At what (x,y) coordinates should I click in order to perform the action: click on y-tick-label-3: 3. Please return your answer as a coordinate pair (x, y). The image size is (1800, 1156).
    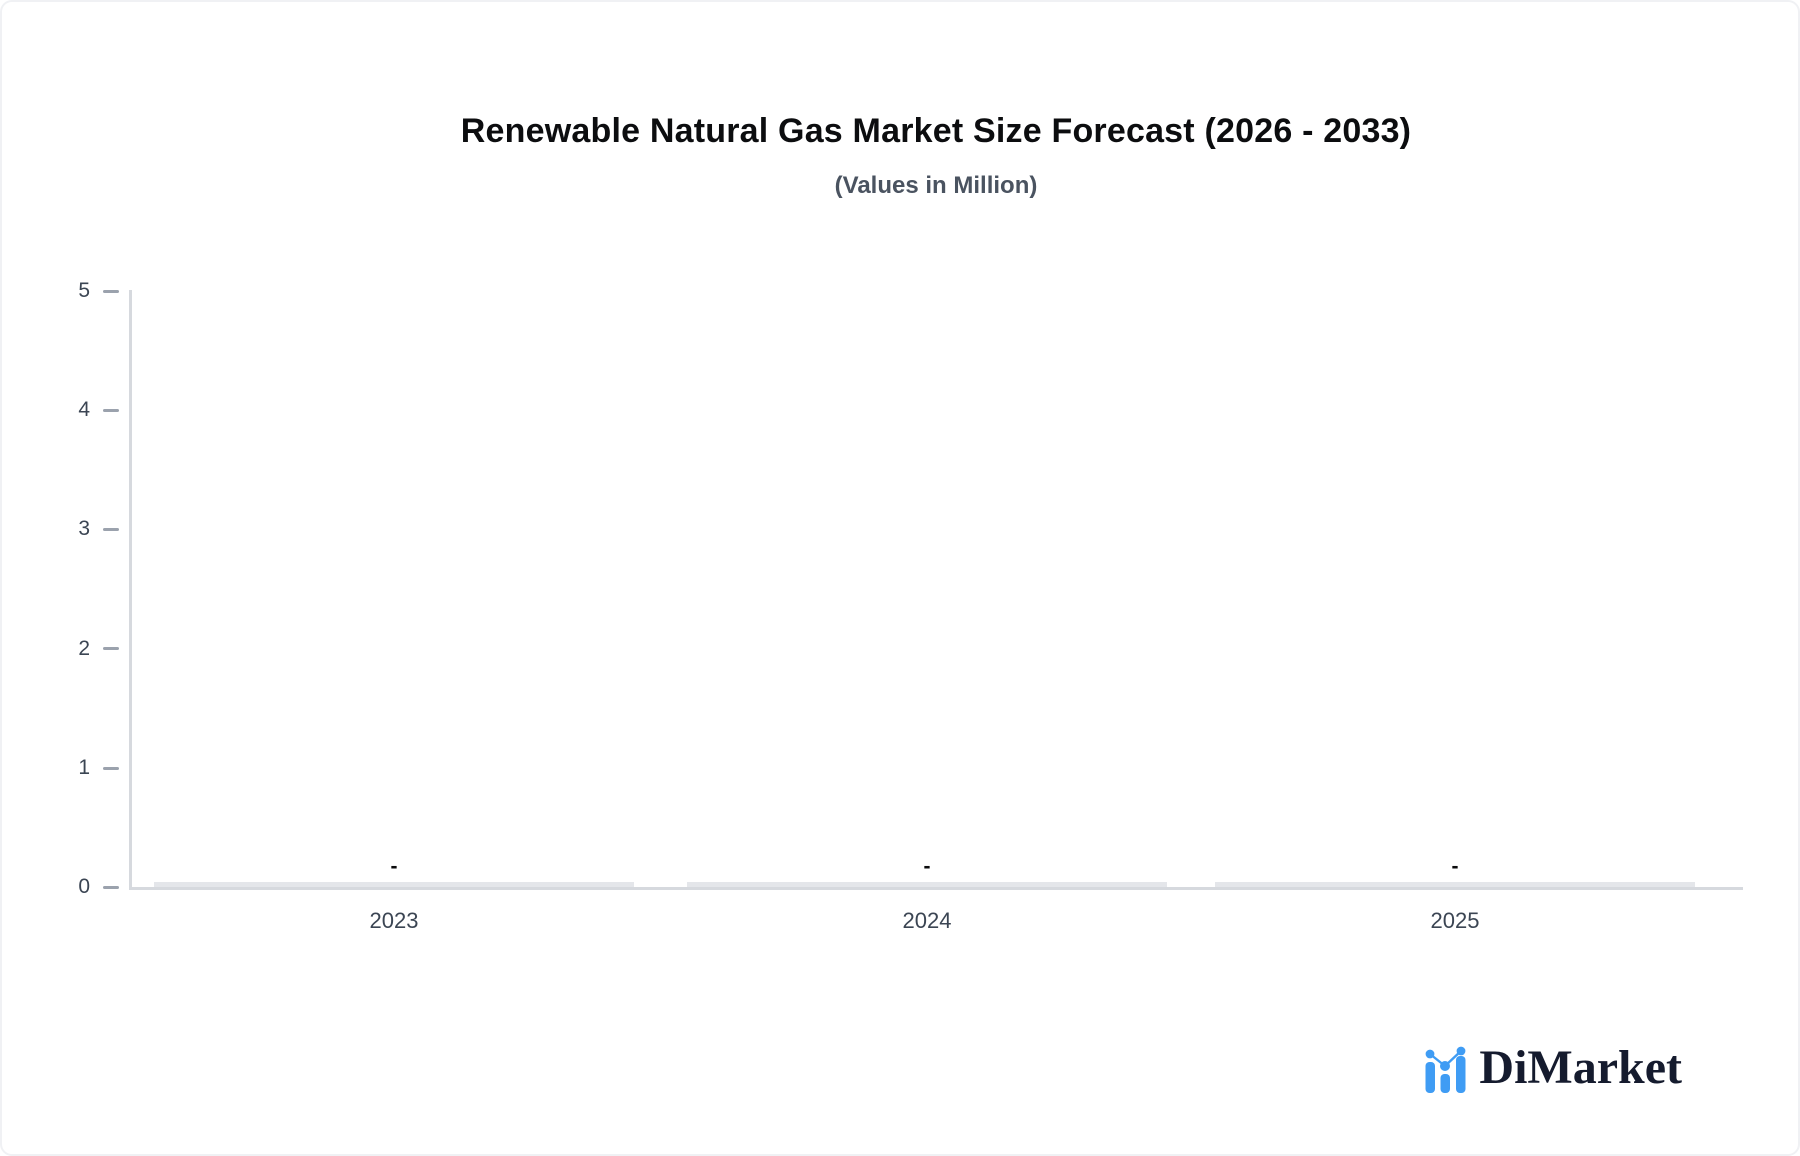
    Looking at the image, I should click on (84, 528).